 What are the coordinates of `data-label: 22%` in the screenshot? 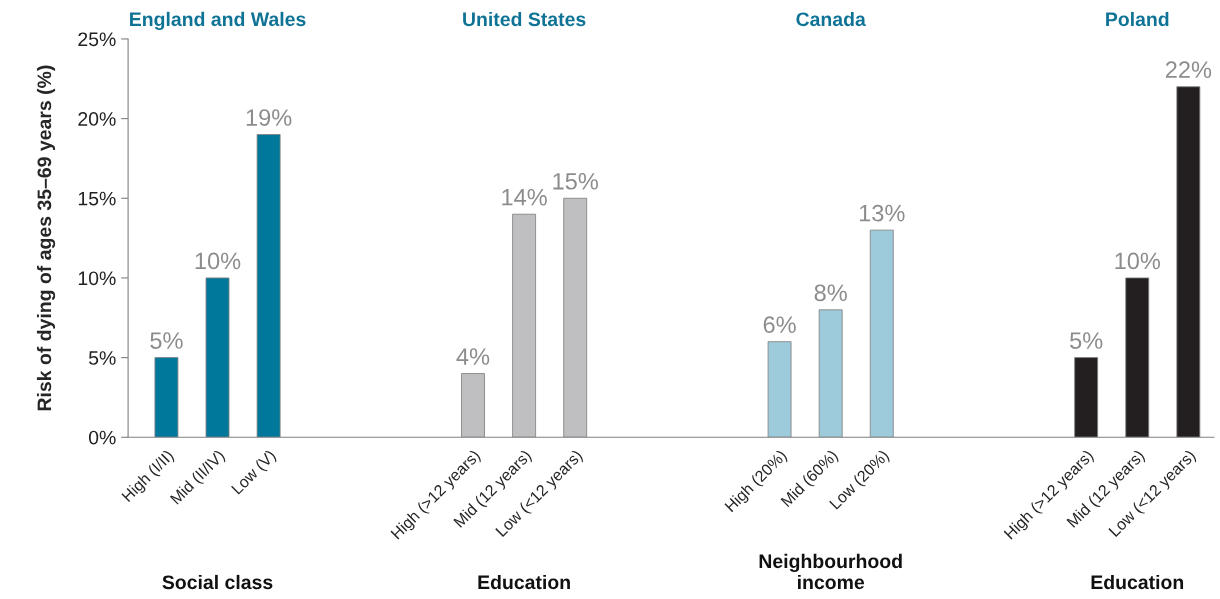 It's located at (1188, 69).